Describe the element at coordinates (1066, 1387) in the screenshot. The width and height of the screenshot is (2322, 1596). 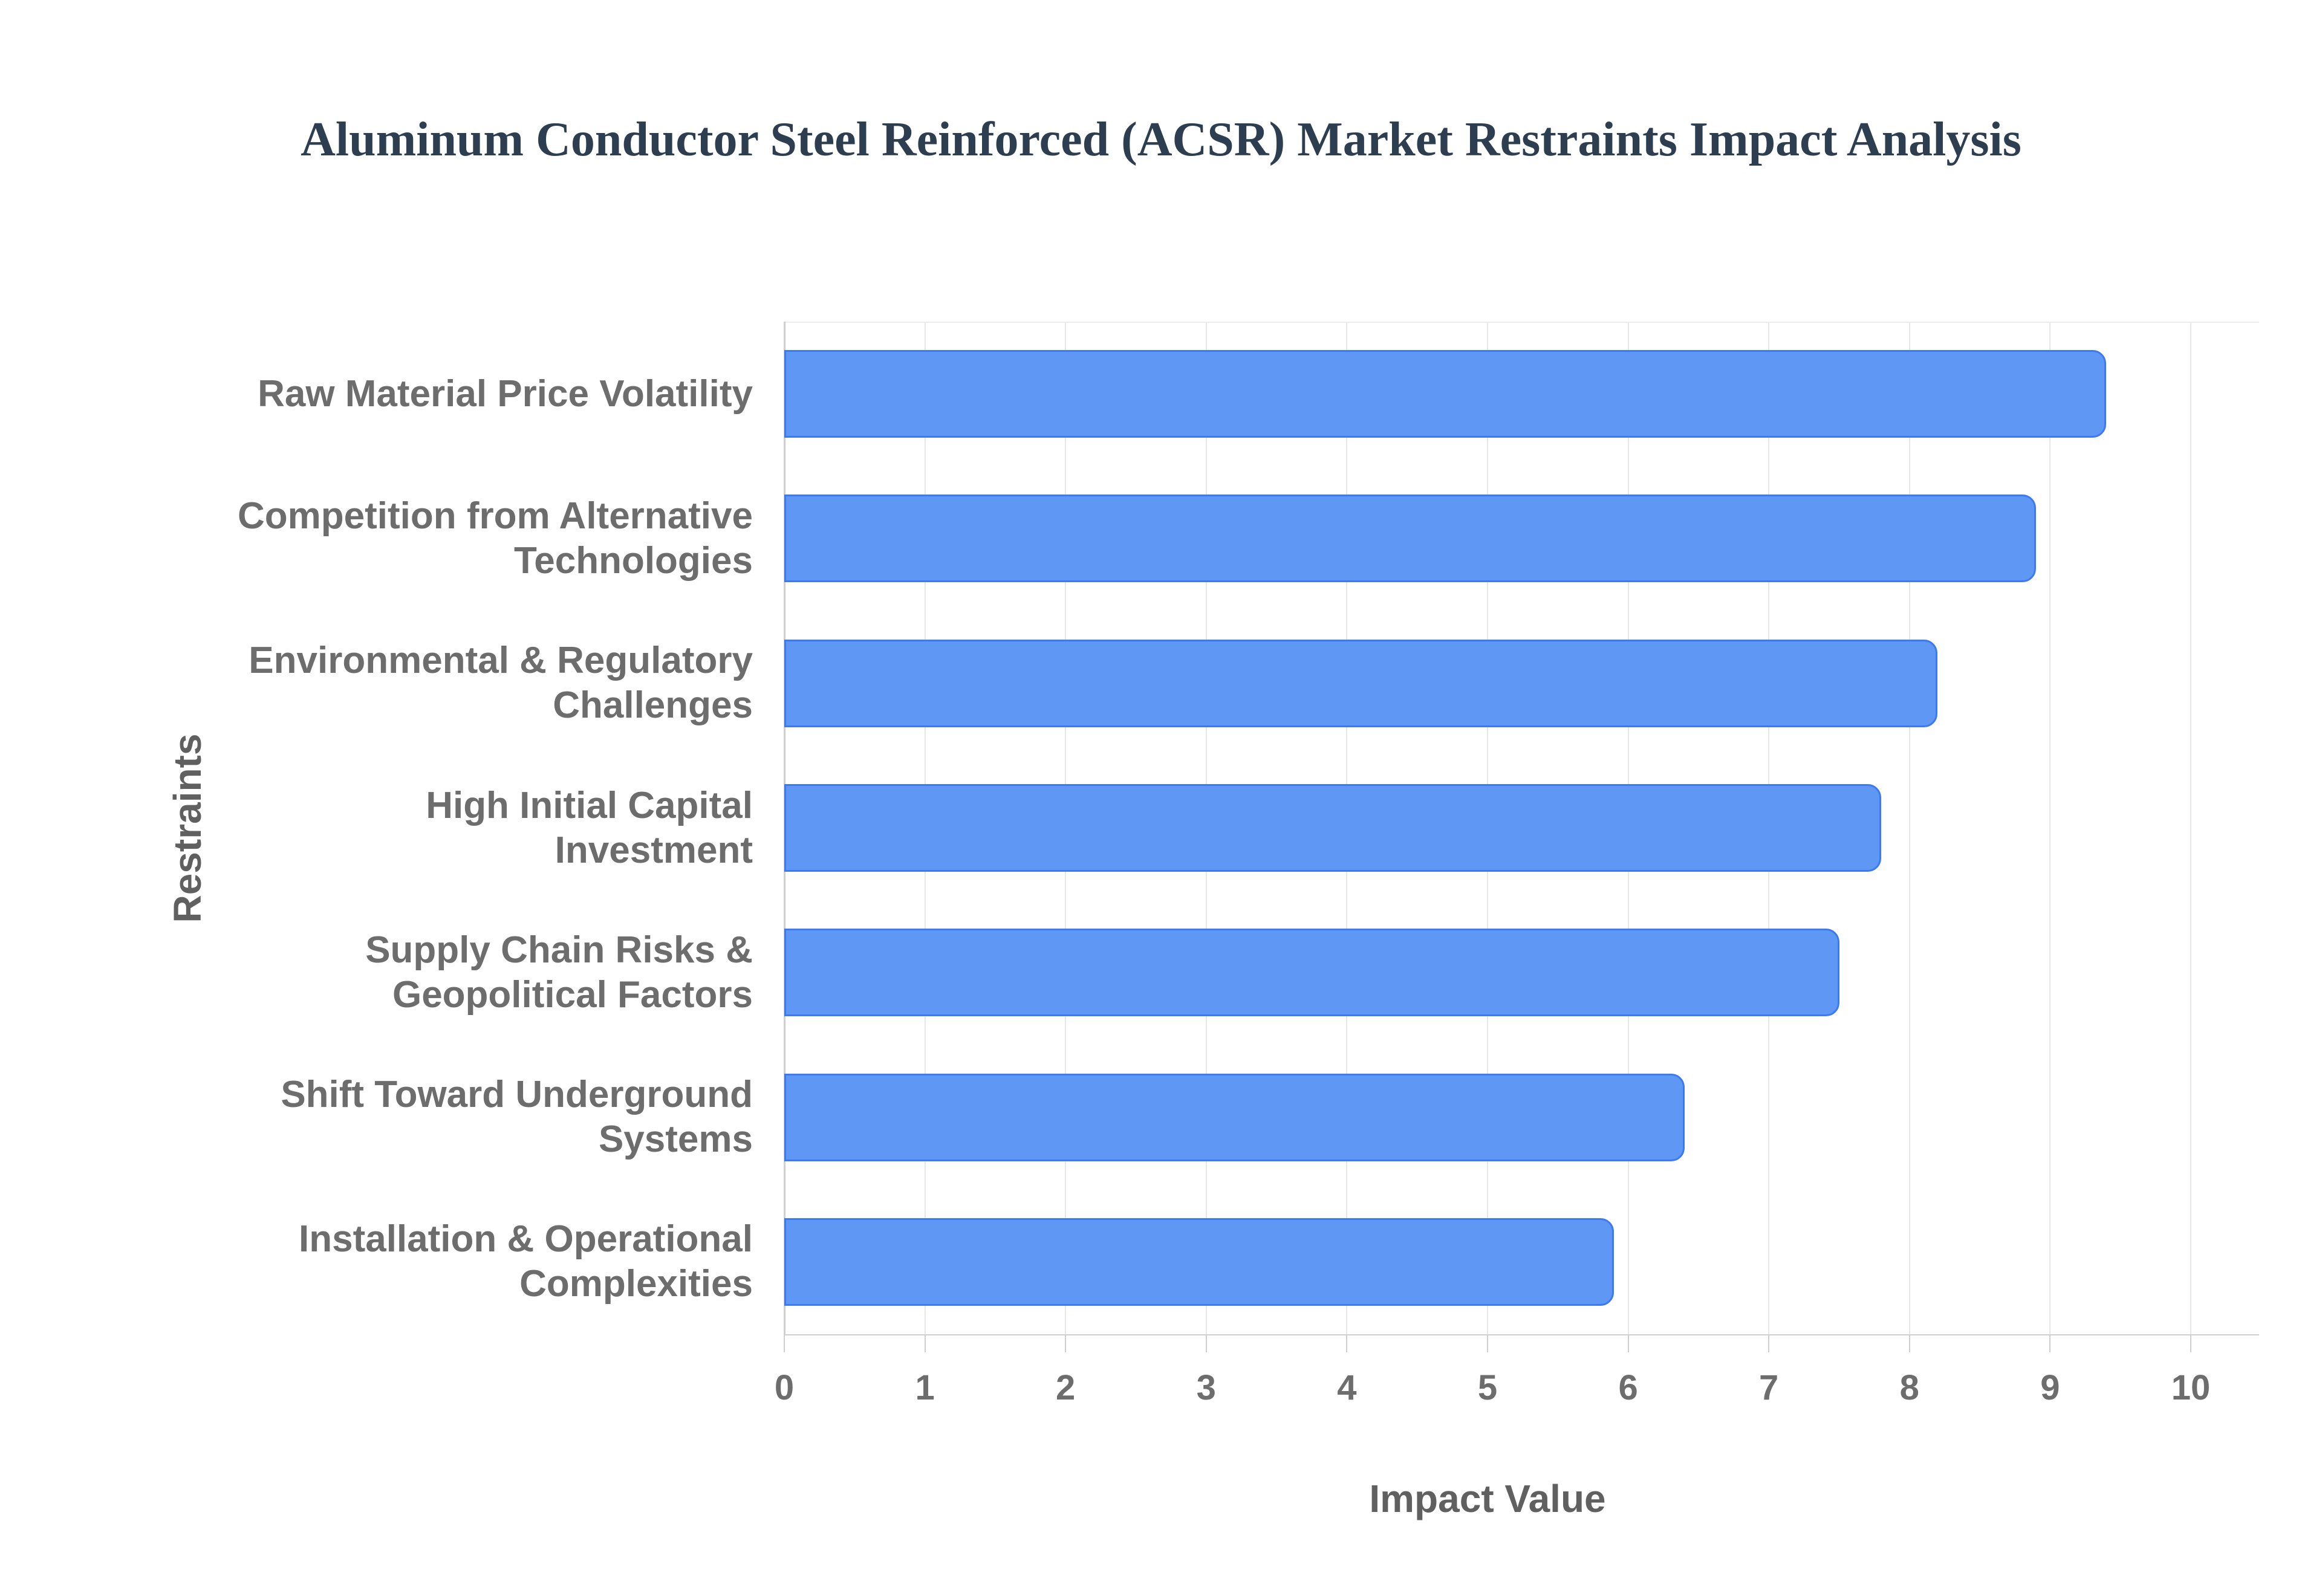
I see `x-tick-label-2: 2` at that location.